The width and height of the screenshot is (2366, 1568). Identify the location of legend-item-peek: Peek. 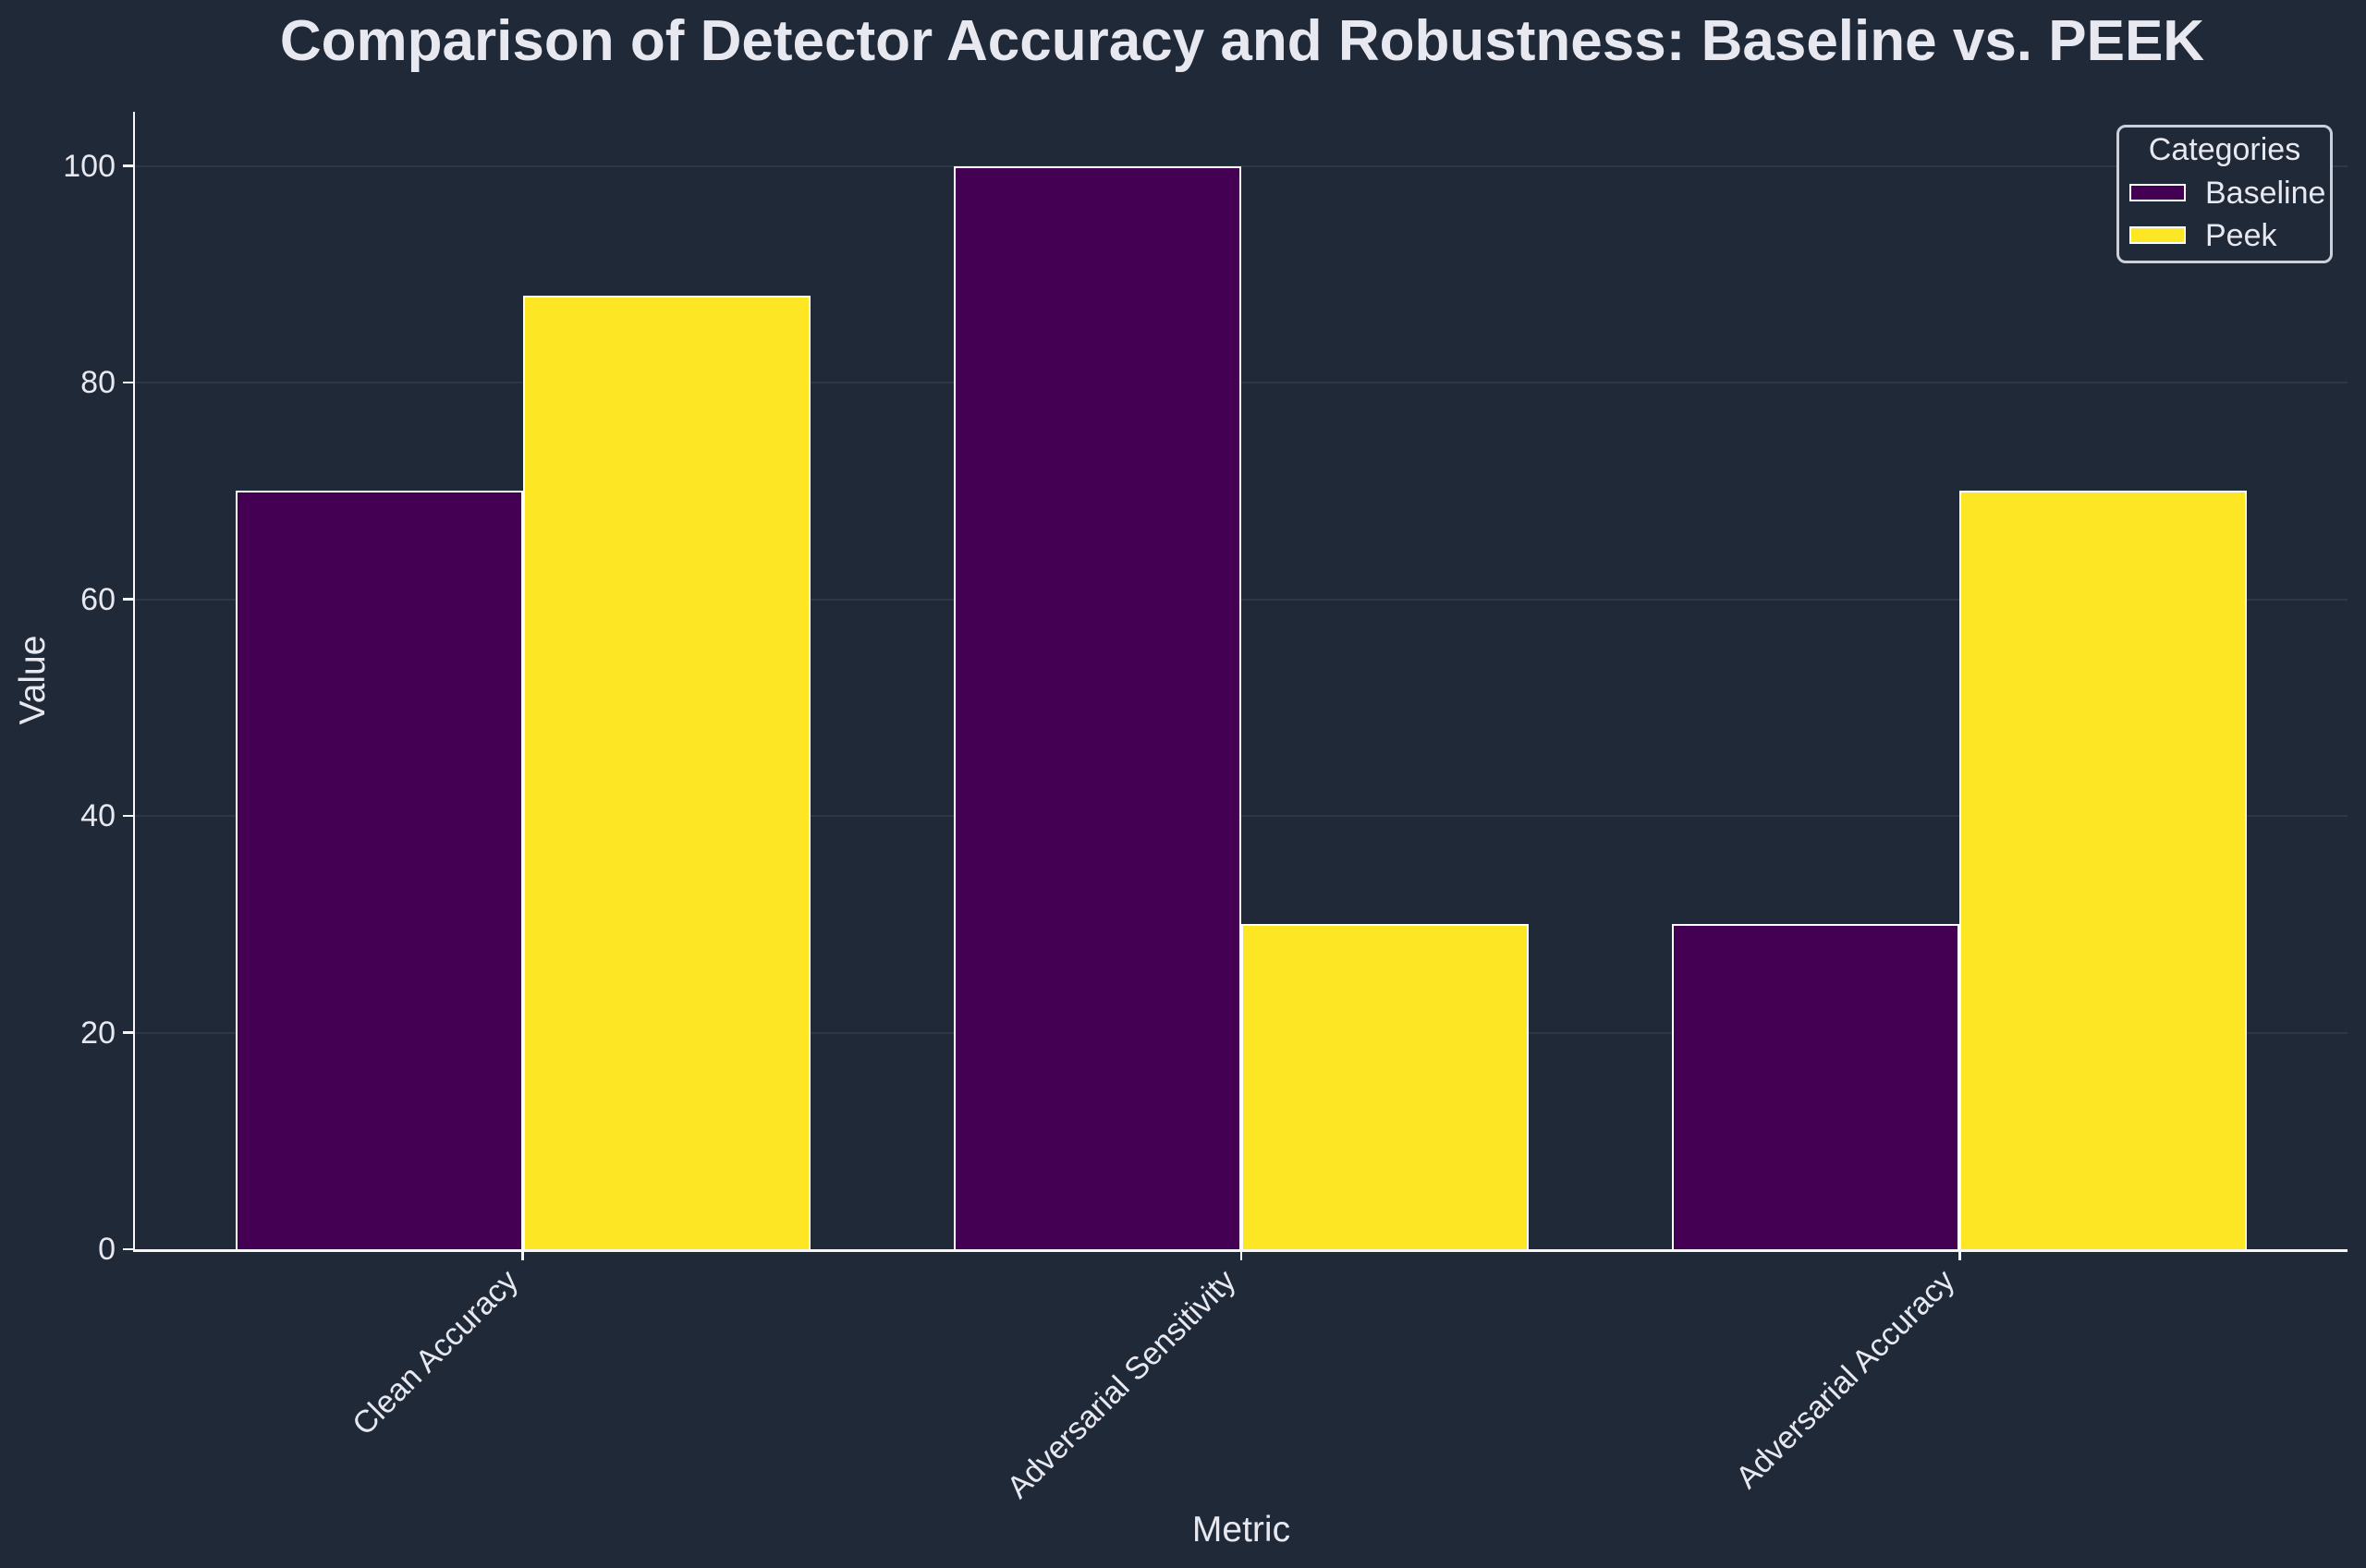
(2224, 235).